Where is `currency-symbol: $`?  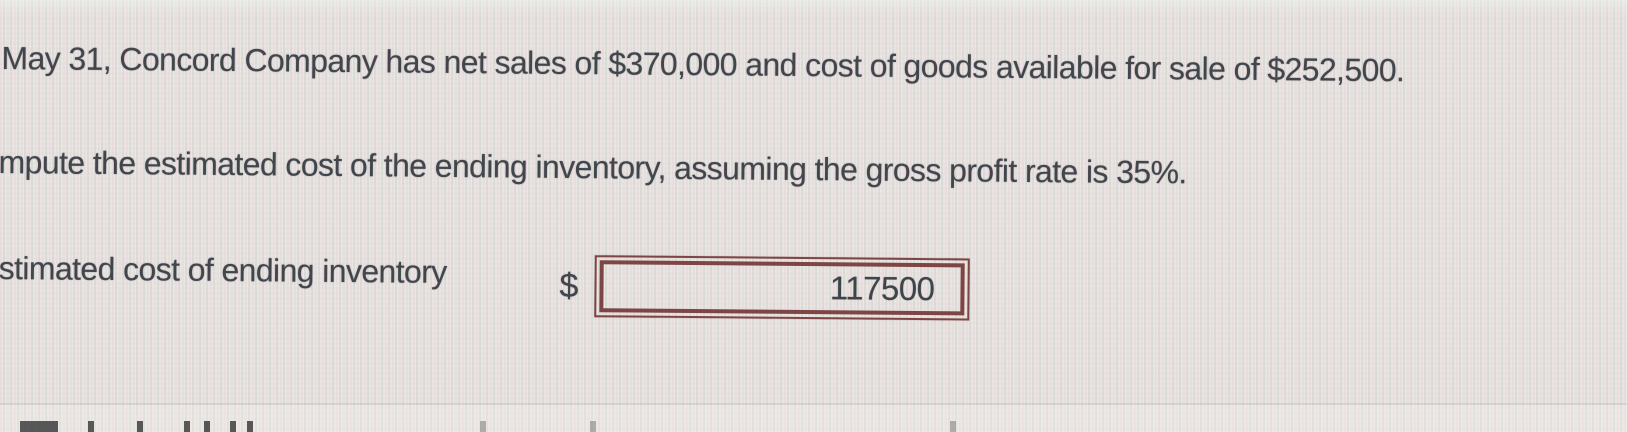
currency-symbol: $ is located at coordinates (569, 286).